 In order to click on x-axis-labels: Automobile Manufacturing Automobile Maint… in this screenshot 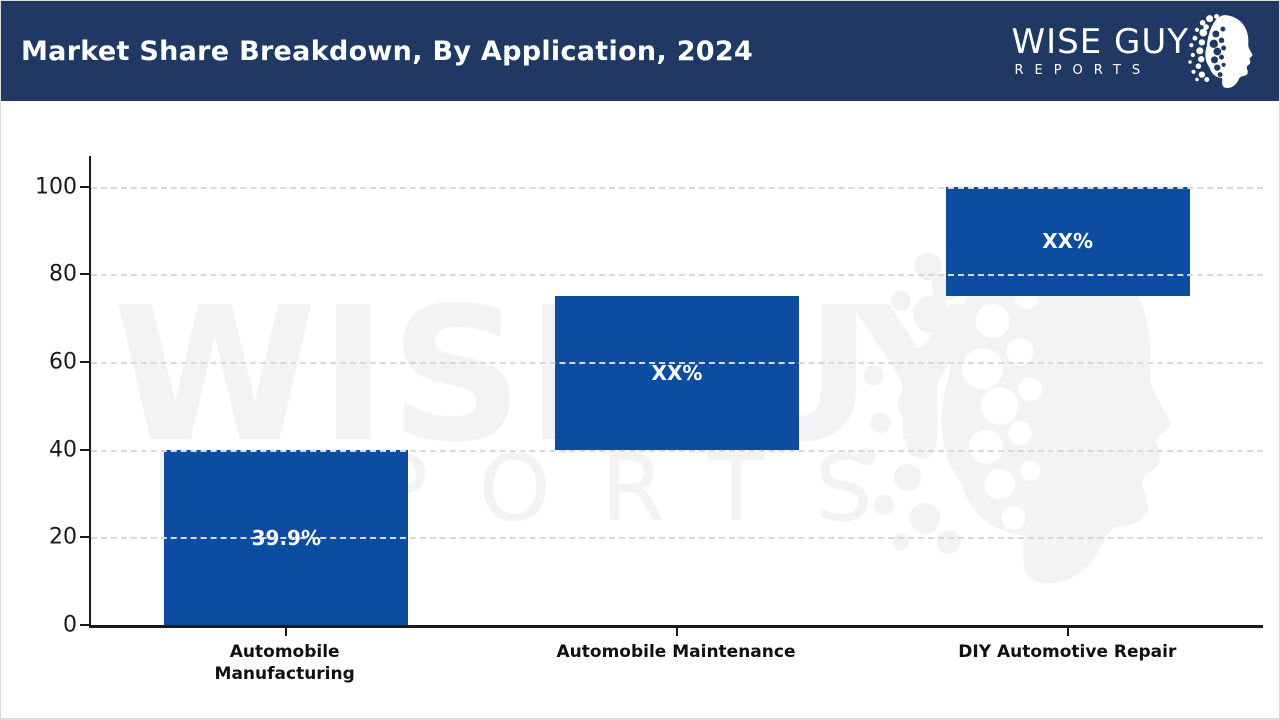, I will do `click(676, 676)`.